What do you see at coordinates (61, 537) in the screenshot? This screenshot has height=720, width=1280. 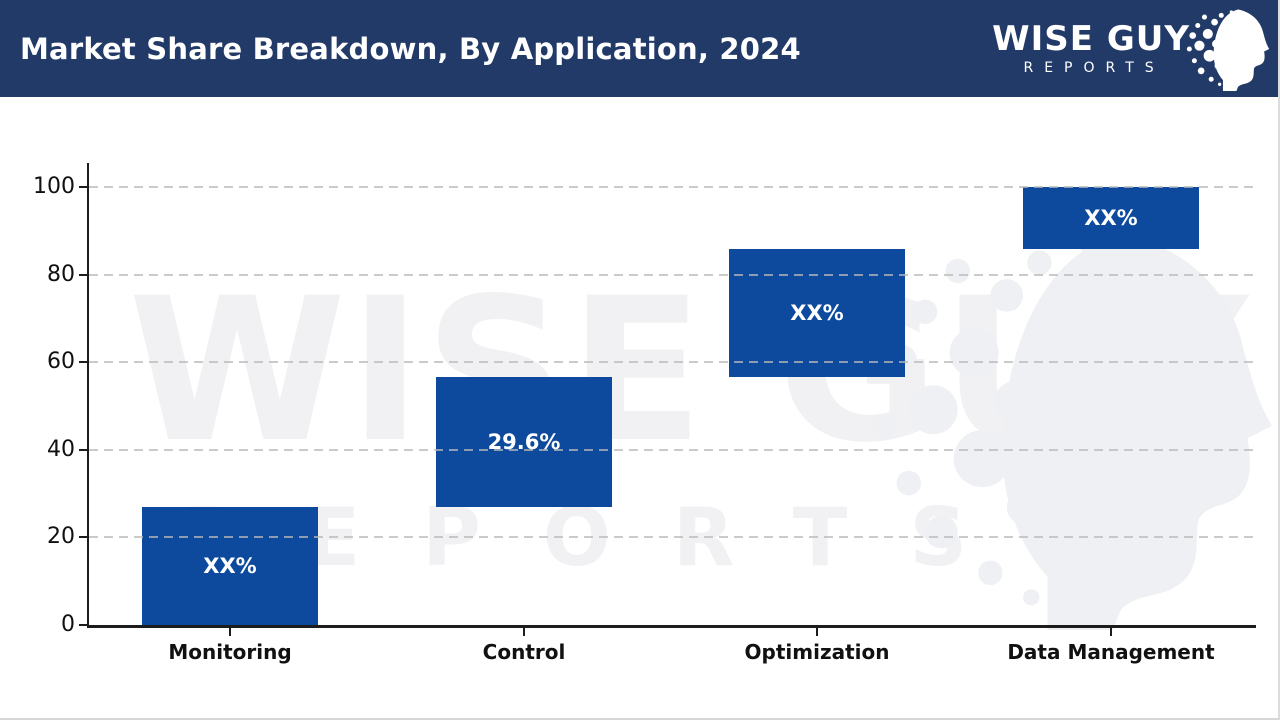 I see `y-tick-label-20: 20` at bounding box center [61, 537].